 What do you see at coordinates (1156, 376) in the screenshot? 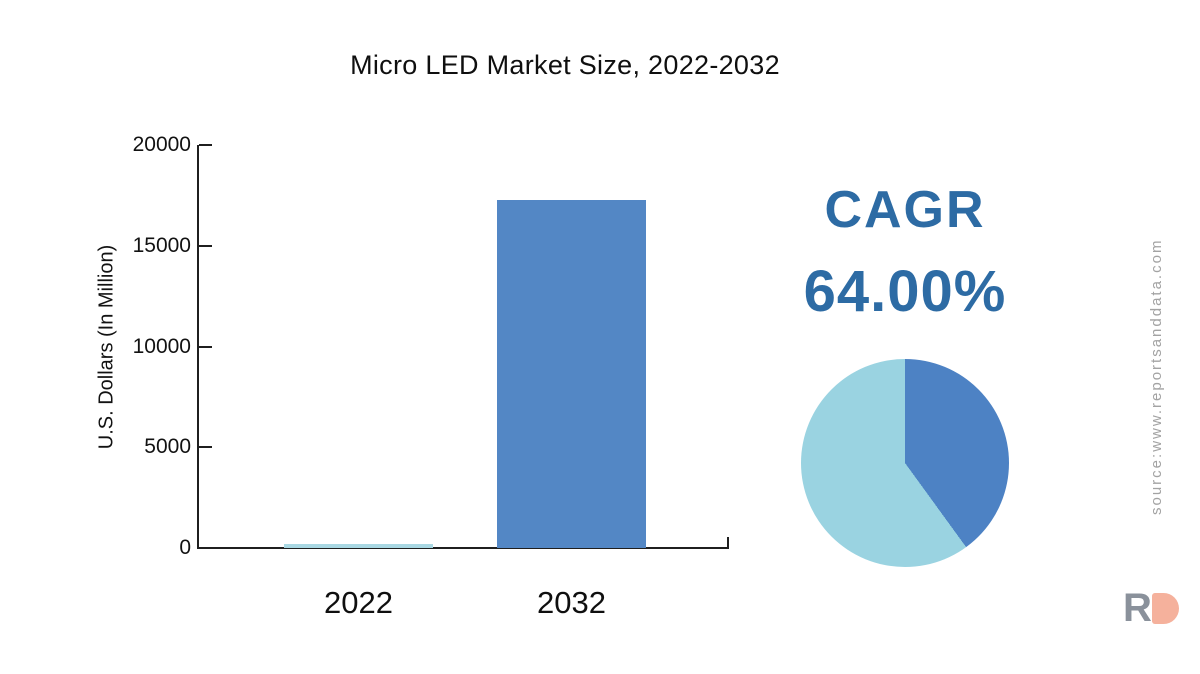
I see `source-watermark: source:www.reportsanddata.com` at bounding box center [1156, 376].